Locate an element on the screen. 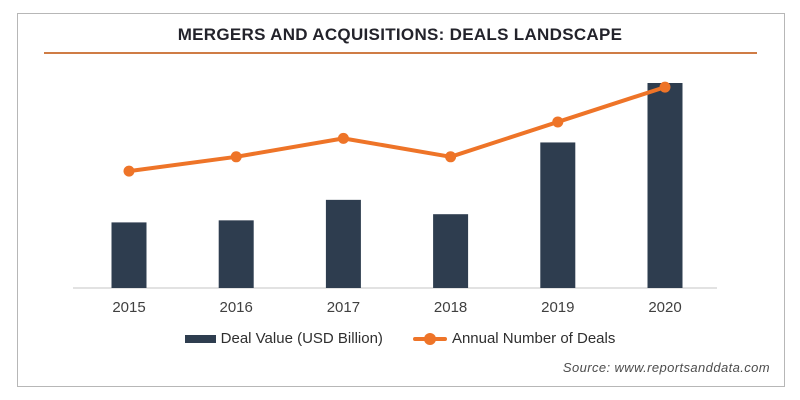 This screenshot has height=400, width=800. line-marker-2015 is located at coordinates (129, 171).